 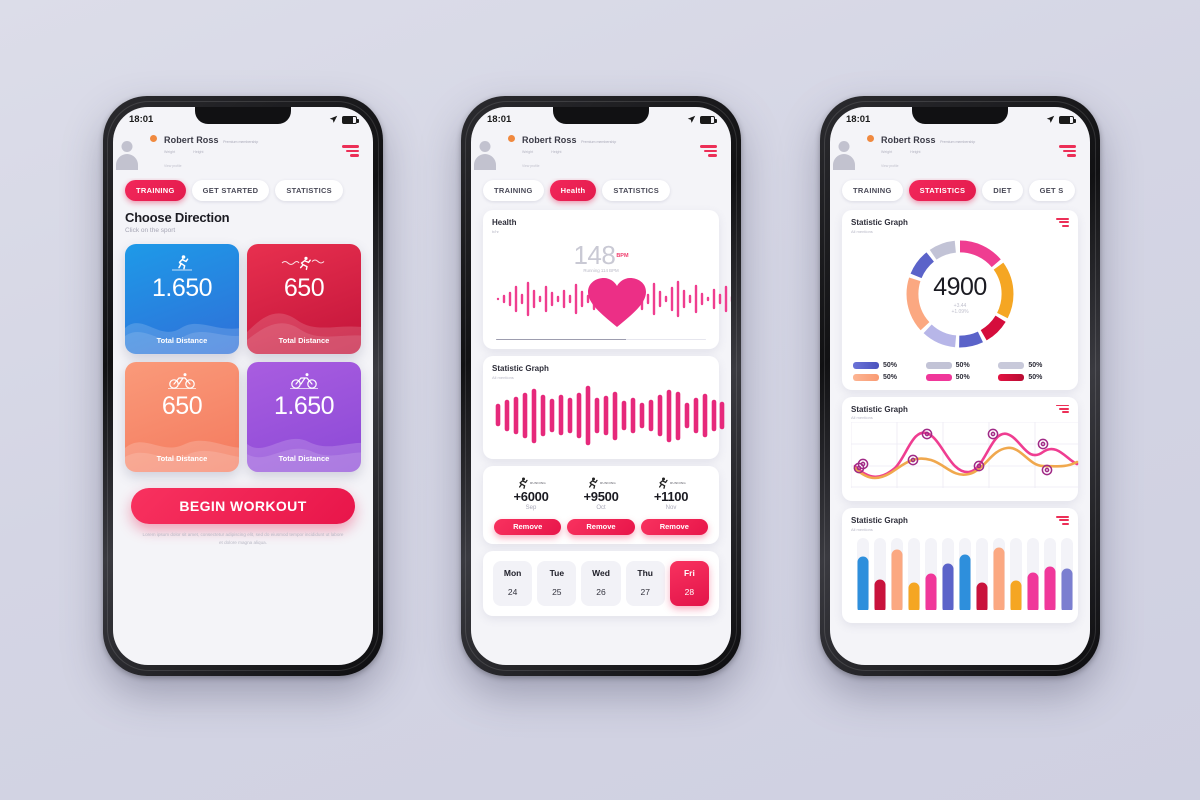 What do you see at coordinates (960, 416) in the screenshot?
I see `phone3-content: Statistic Graph All mentions` at bounding box center [960, 416].